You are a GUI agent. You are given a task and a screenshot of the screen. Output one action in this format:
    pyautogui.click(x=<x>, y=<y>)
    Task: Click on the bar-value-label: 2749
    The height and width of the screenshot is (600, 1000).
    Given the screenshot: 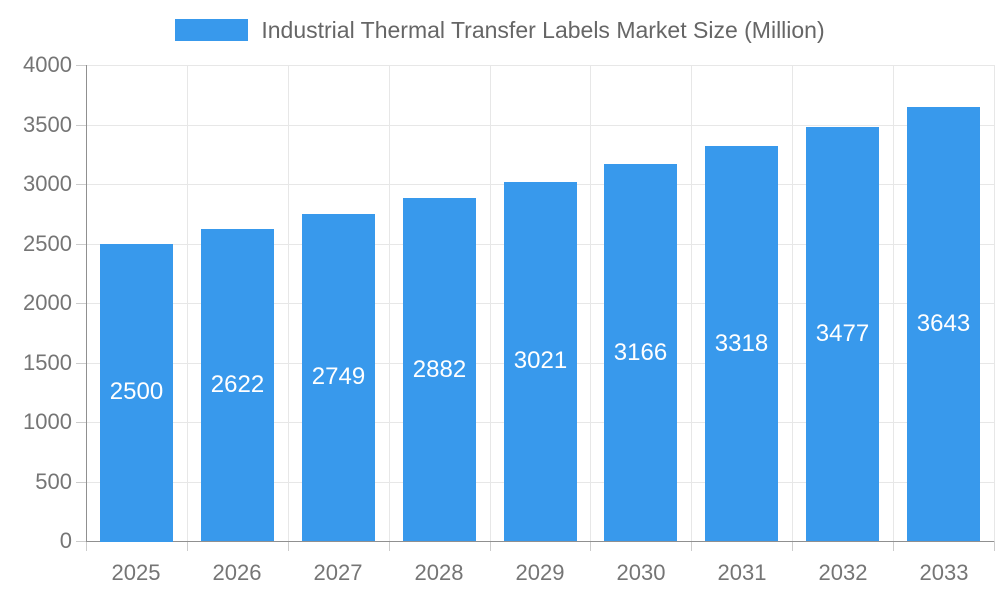 What is the action you would take?
    pyautogui.click(x=338, y=376)
    